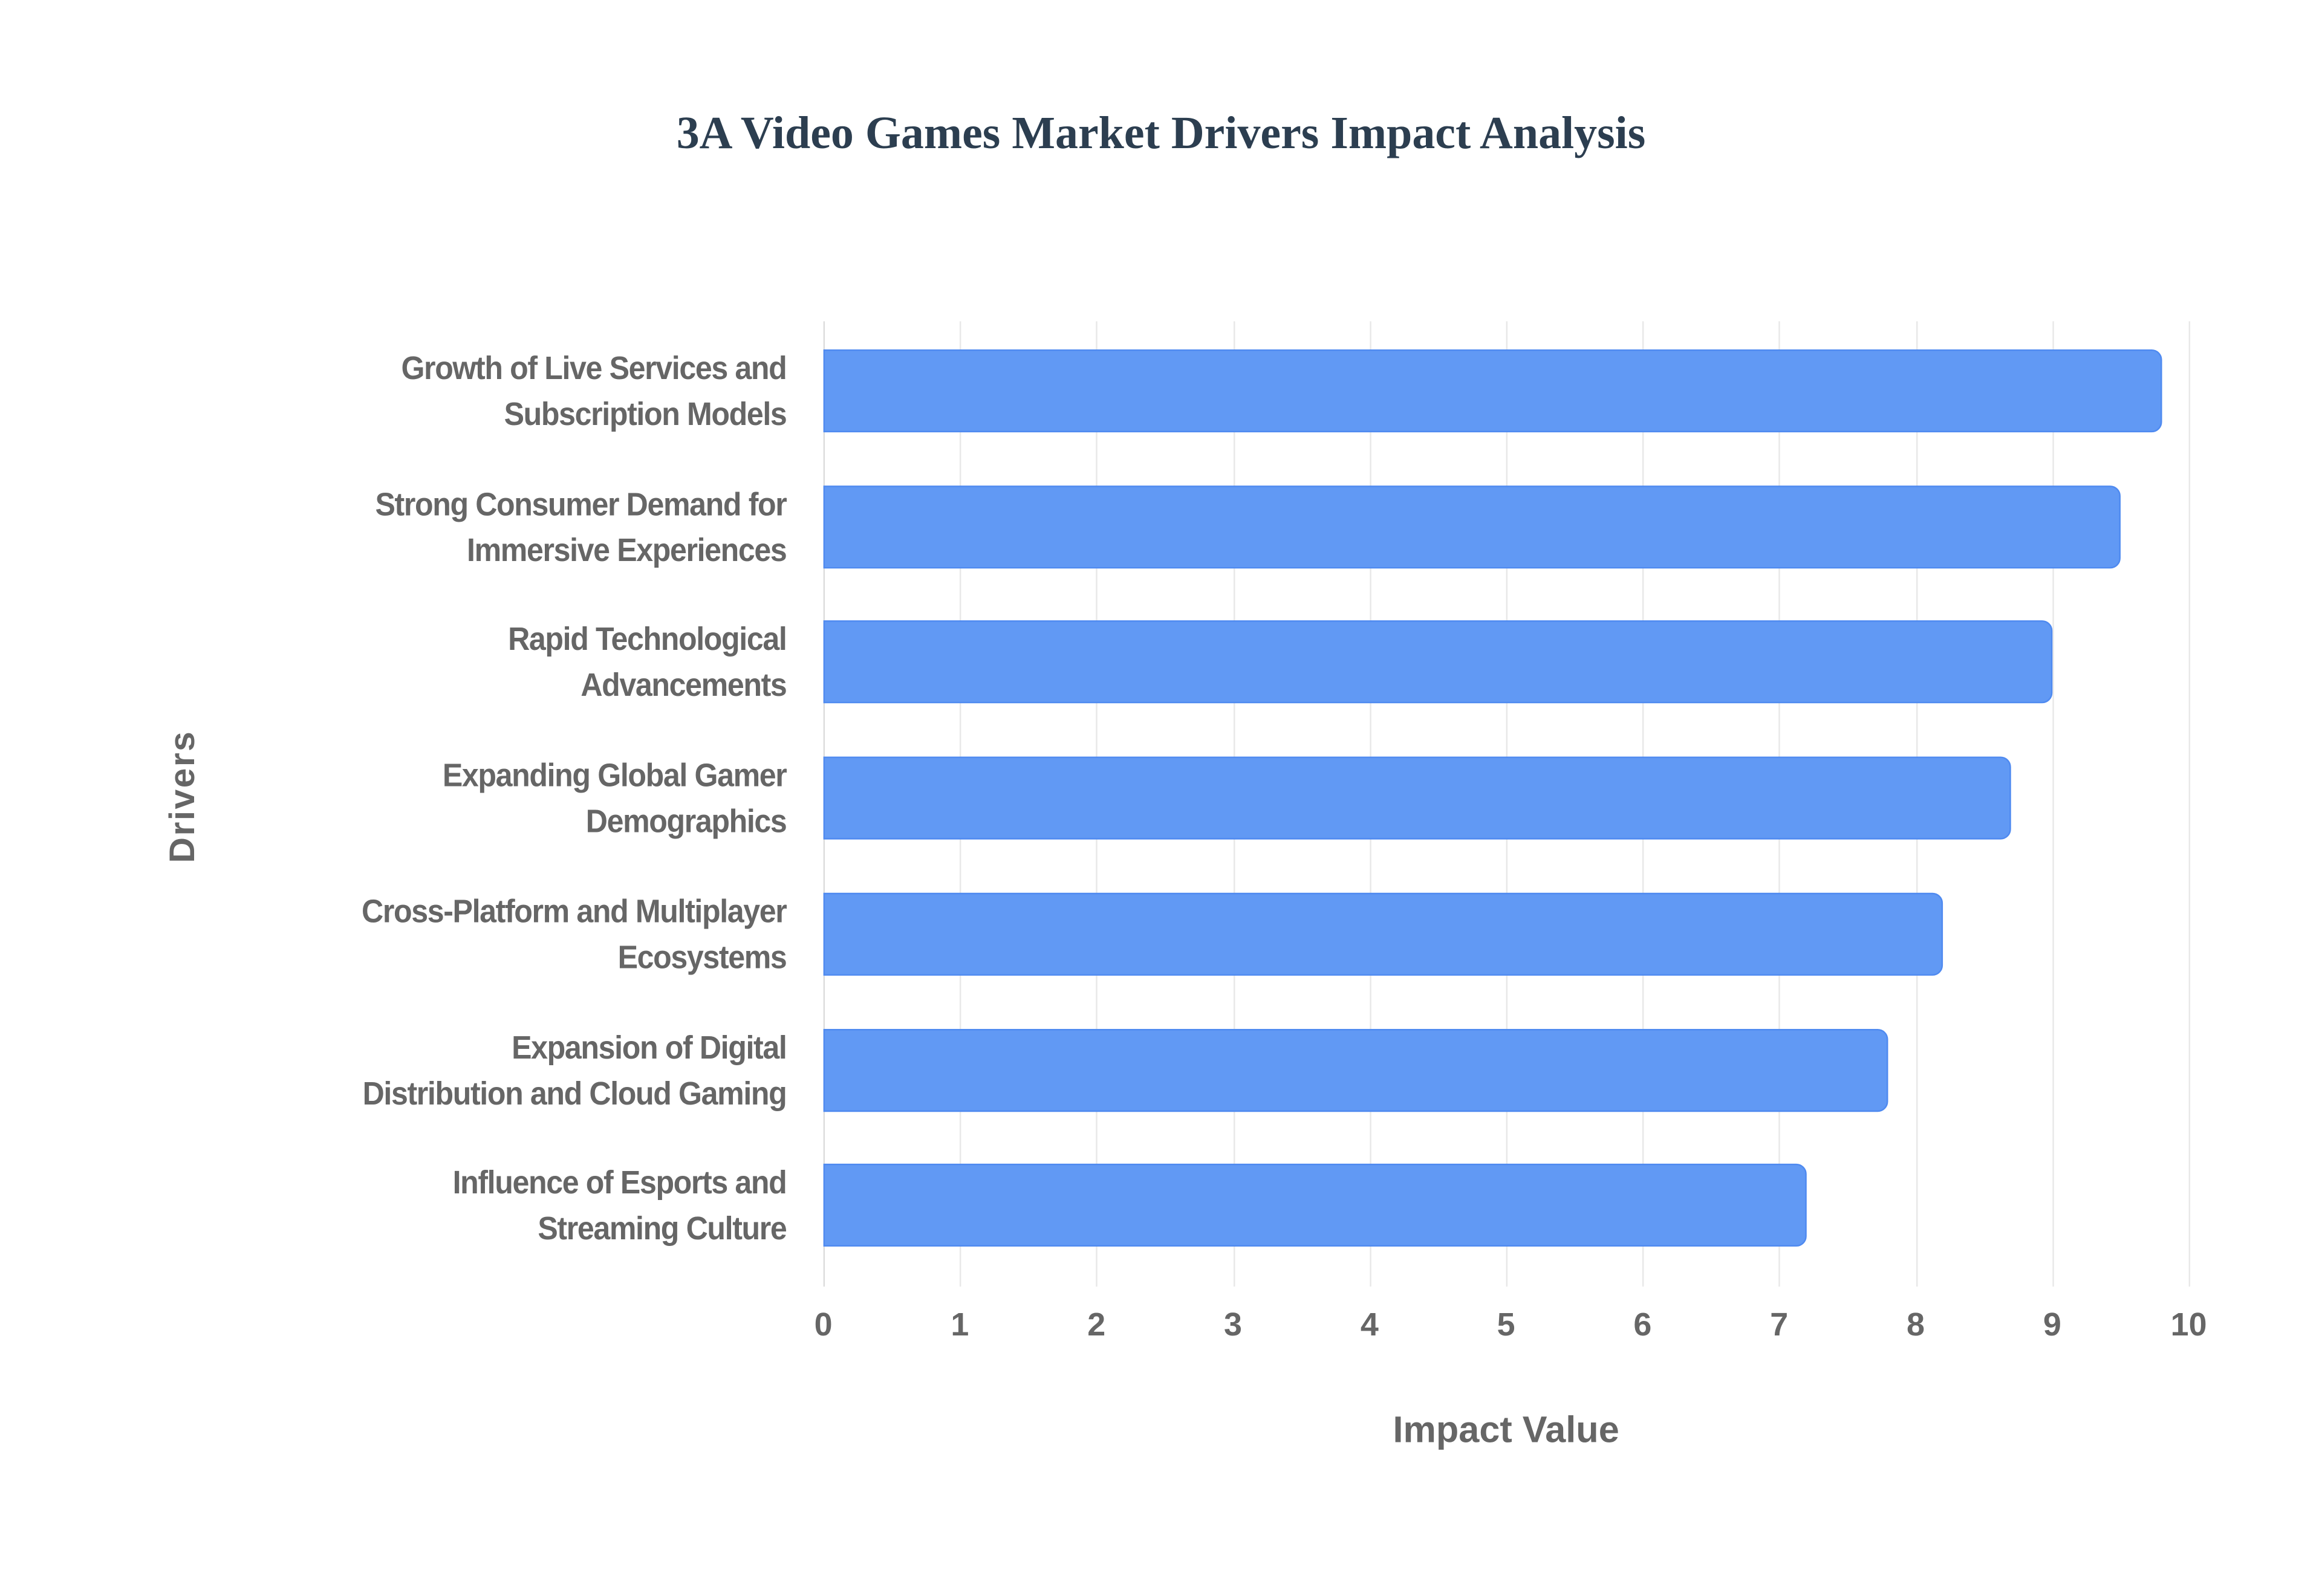 This screenshot has height=1596, width=2322. I want to click on y-category-label-line: Growth of Live Services and, so click(594, 368).